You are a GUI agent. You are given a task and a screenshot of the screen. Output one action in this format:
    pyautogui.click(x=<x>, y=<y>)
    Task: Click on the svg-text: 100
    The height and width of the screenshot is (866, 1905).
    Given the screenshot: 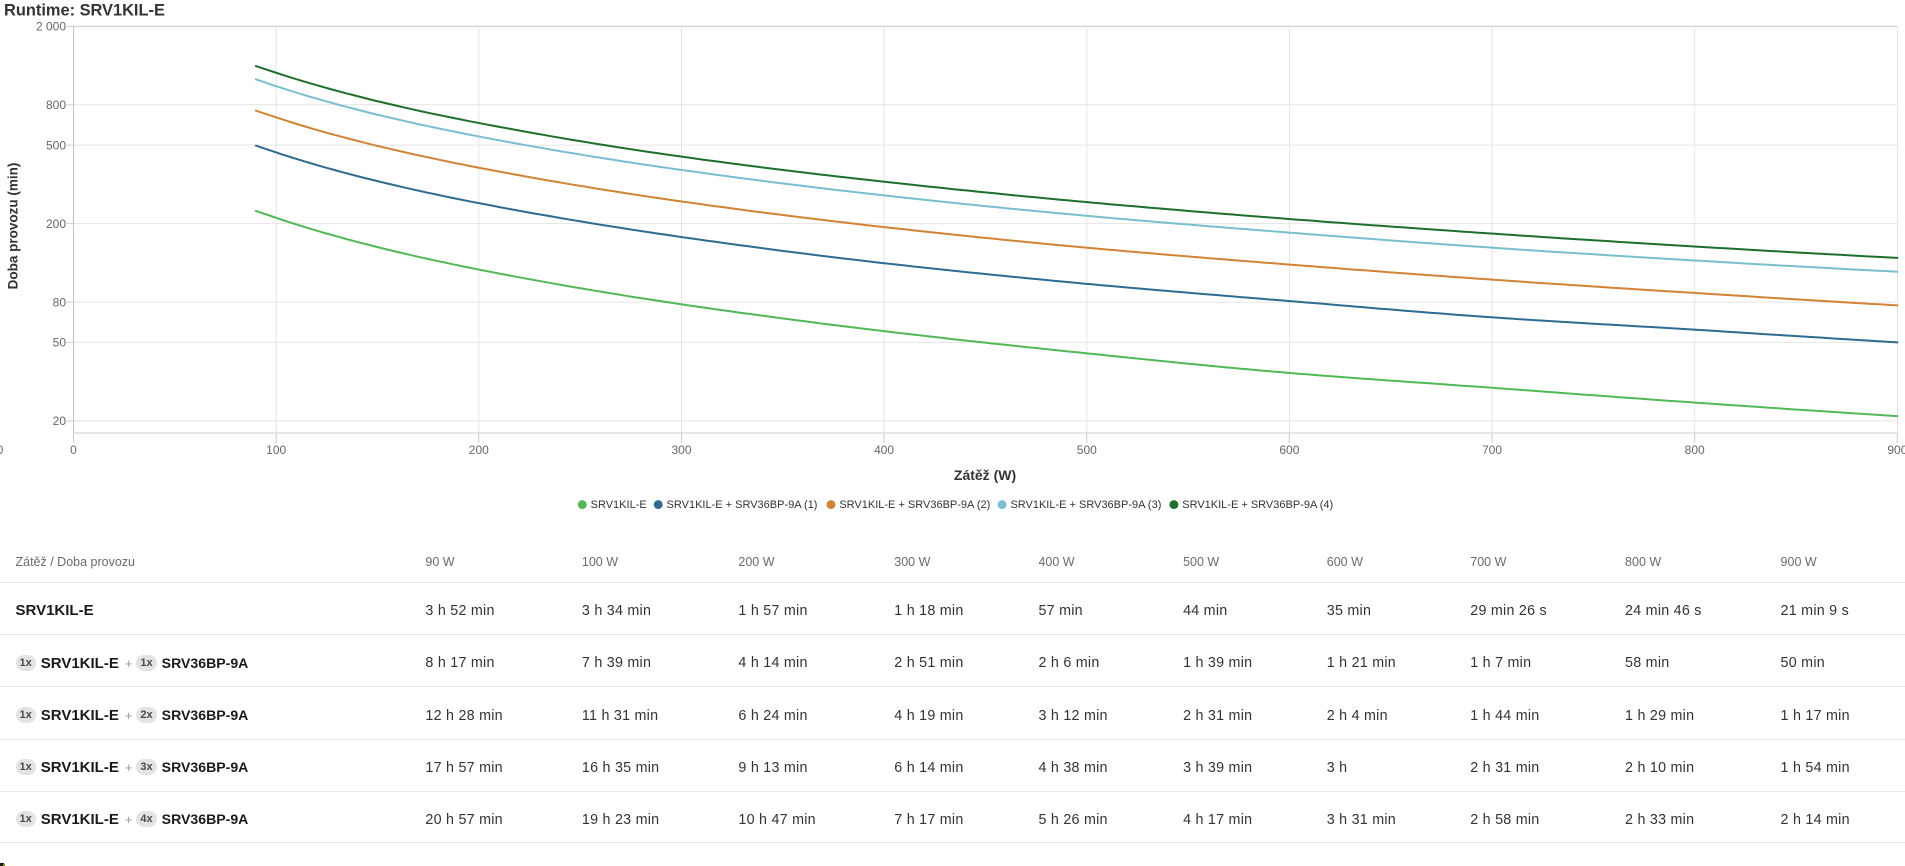 What is the action you would take?
    pyautogui.click(x=276, y=450)
    